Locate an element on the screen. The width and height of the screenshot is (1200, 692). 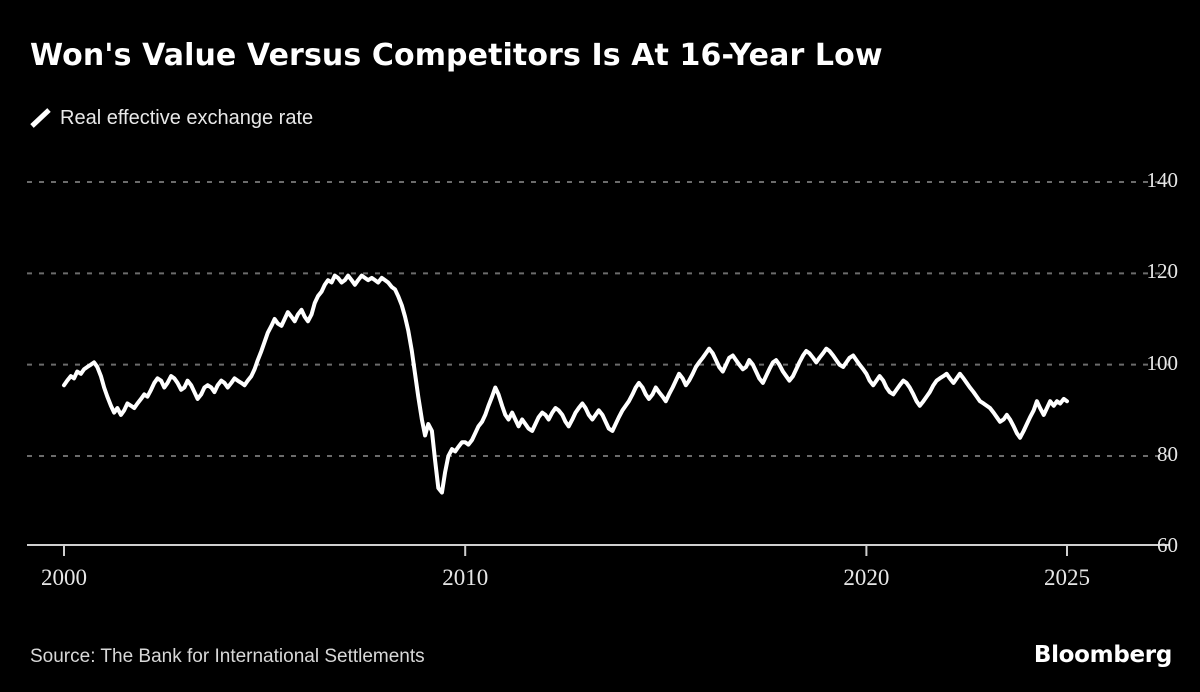
x-axis-tick-label: 2020 is located at coordinates (866, 577).